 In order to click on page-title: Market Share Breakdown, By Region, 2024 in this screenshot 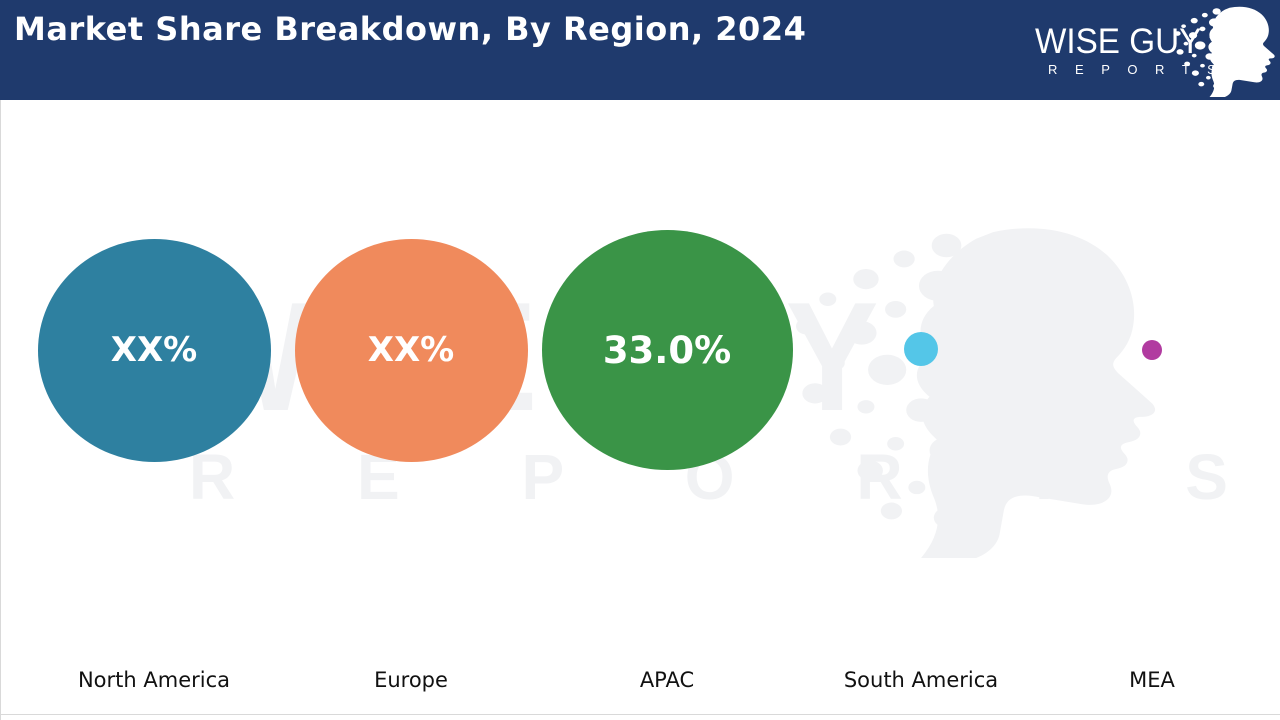, I will do `click(410, 29)`.